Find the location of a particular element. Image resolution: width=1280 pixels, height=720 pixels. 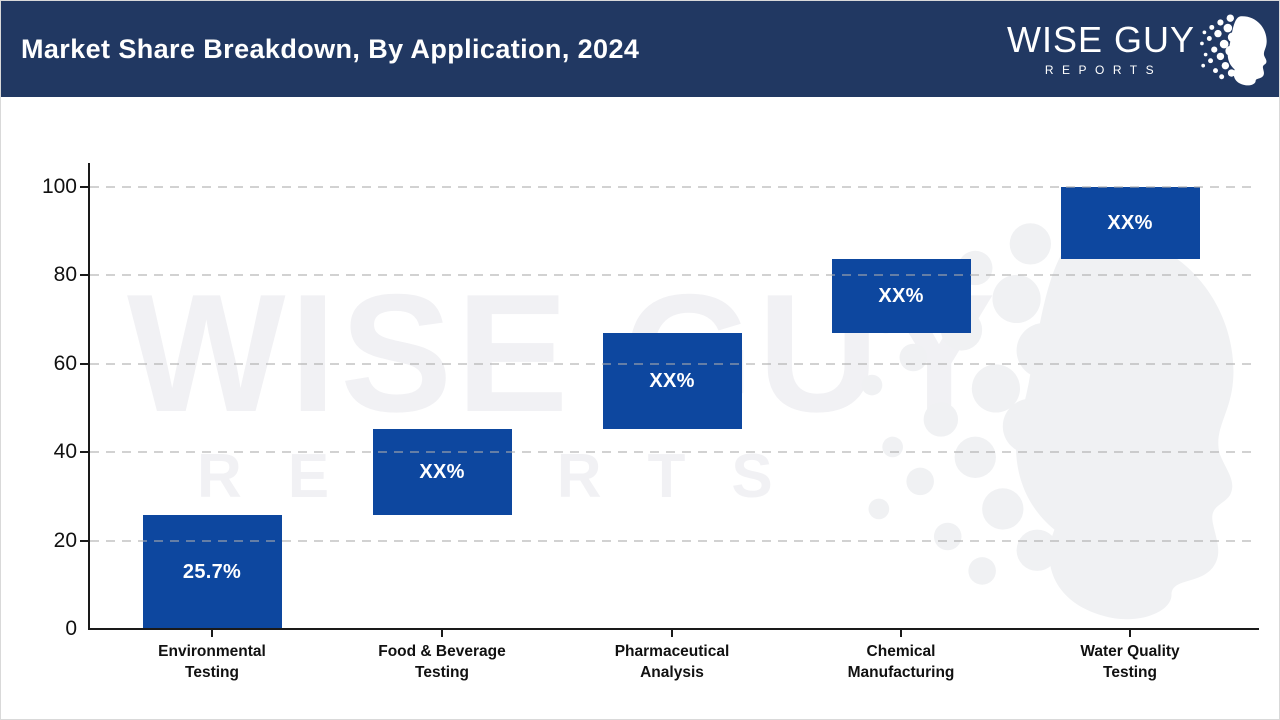

bar-water-quality-testing: XX% is located at coordinates (1130, 223).